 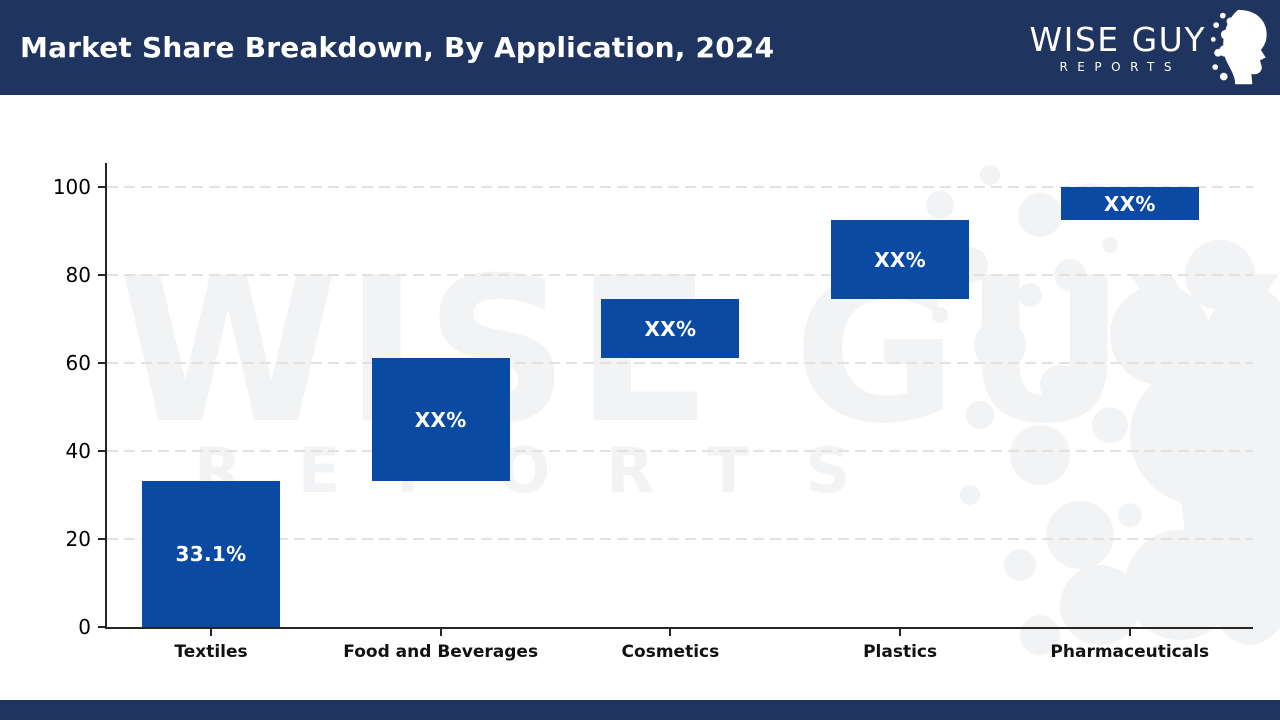 What do you see at coordinates (640, 710) in the screenshot?
I see `footer-bar` at bounding box center [640, 710].